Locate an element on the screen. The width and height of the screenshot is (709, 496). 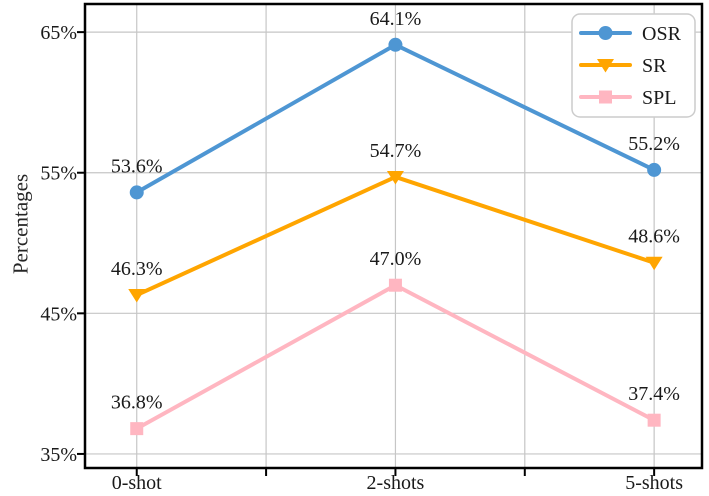
x-tick-label: 0-shot is located at coordinates (137, 483).